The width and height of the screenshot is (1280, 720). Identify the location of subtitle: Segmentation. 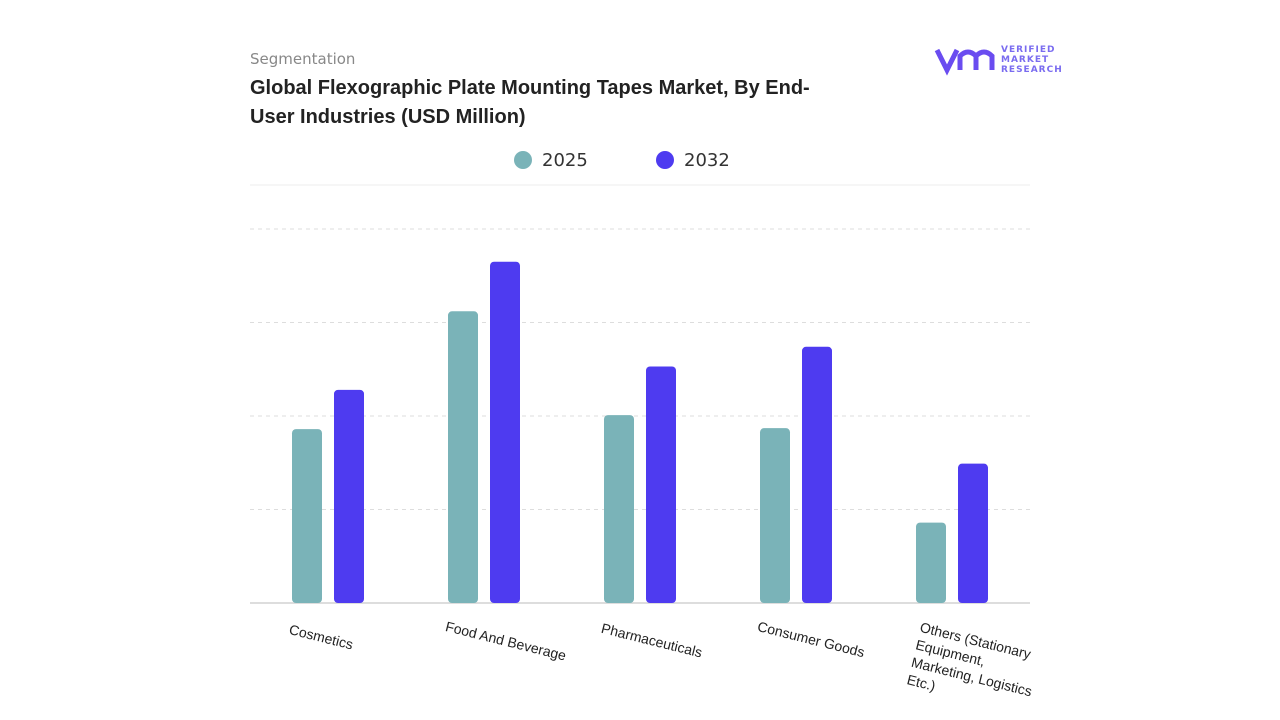
(303, 59).